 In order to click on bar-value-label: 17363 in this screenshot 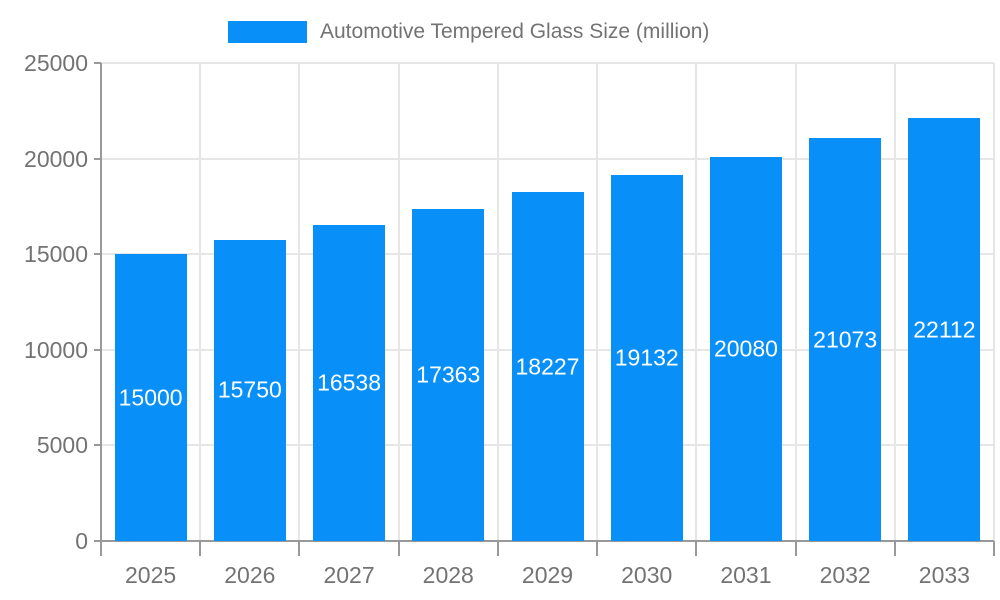, I will do `click(448, 374)`.